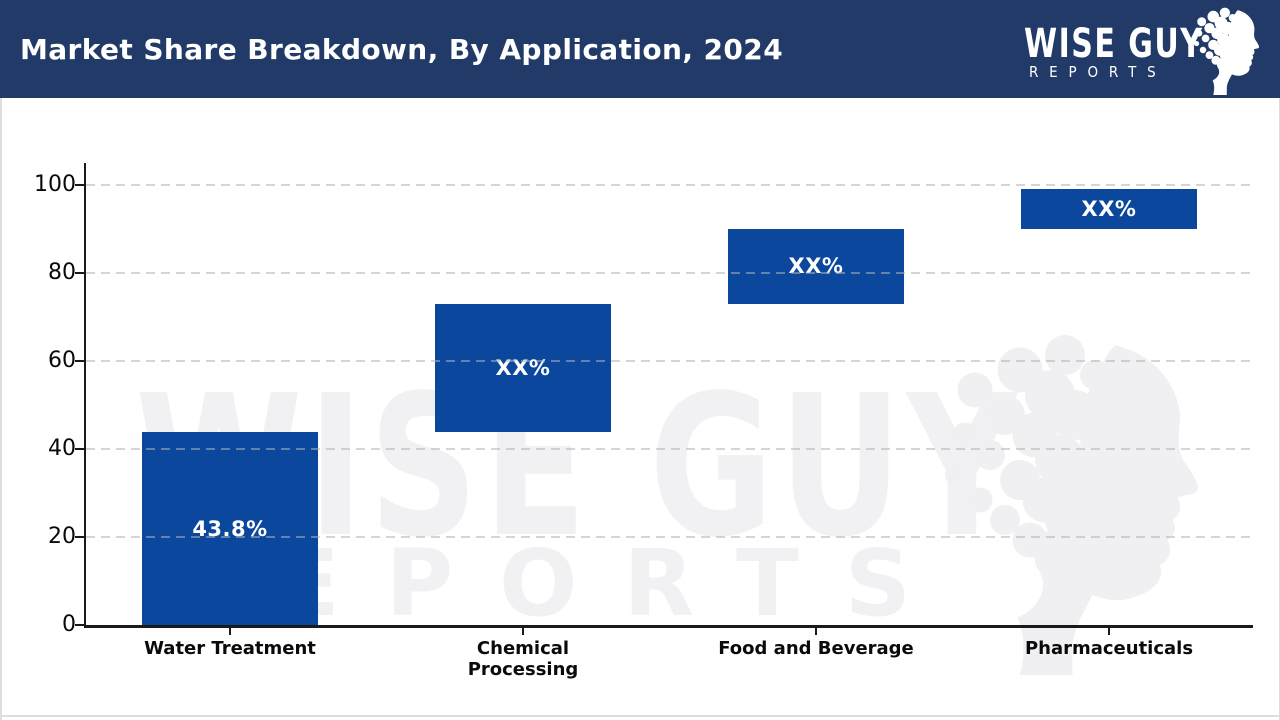 This screenshot has height=720, width=1280. What do you see at coordinates (668, 626) in the screenshot?
I see `x-axis-line` at bounding box center [668, 626].